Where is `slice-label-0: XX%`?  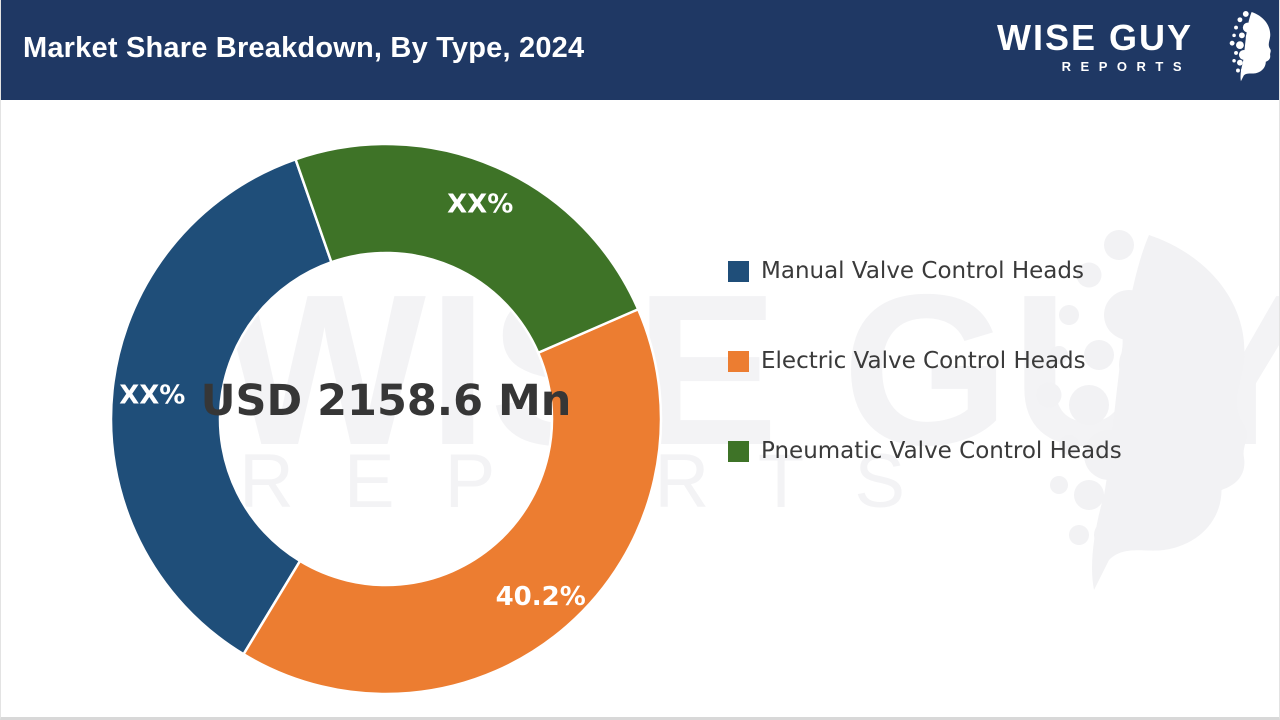
slice-label-0: XX% is located at coordinates (152, 395).